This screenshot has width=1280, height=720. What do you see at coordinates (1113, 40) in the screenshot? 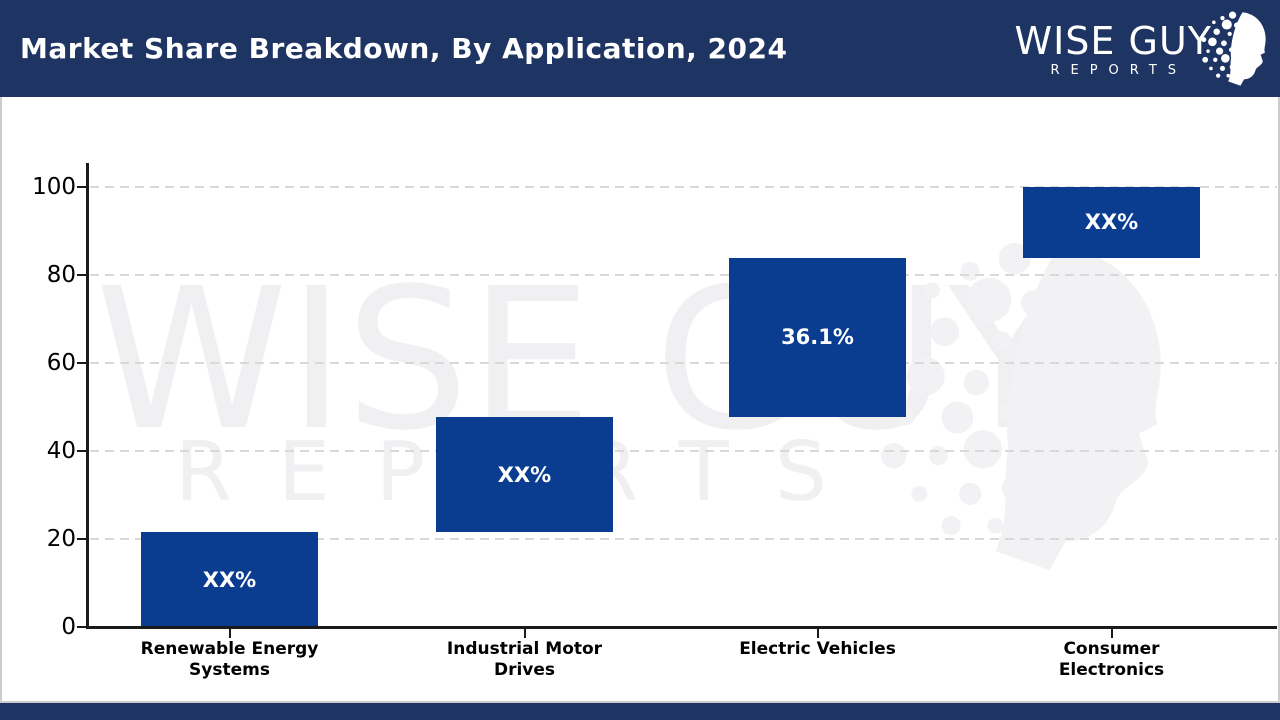
I see `logo-wordmark: WISE GUY` at bounding box center [1113, 40].